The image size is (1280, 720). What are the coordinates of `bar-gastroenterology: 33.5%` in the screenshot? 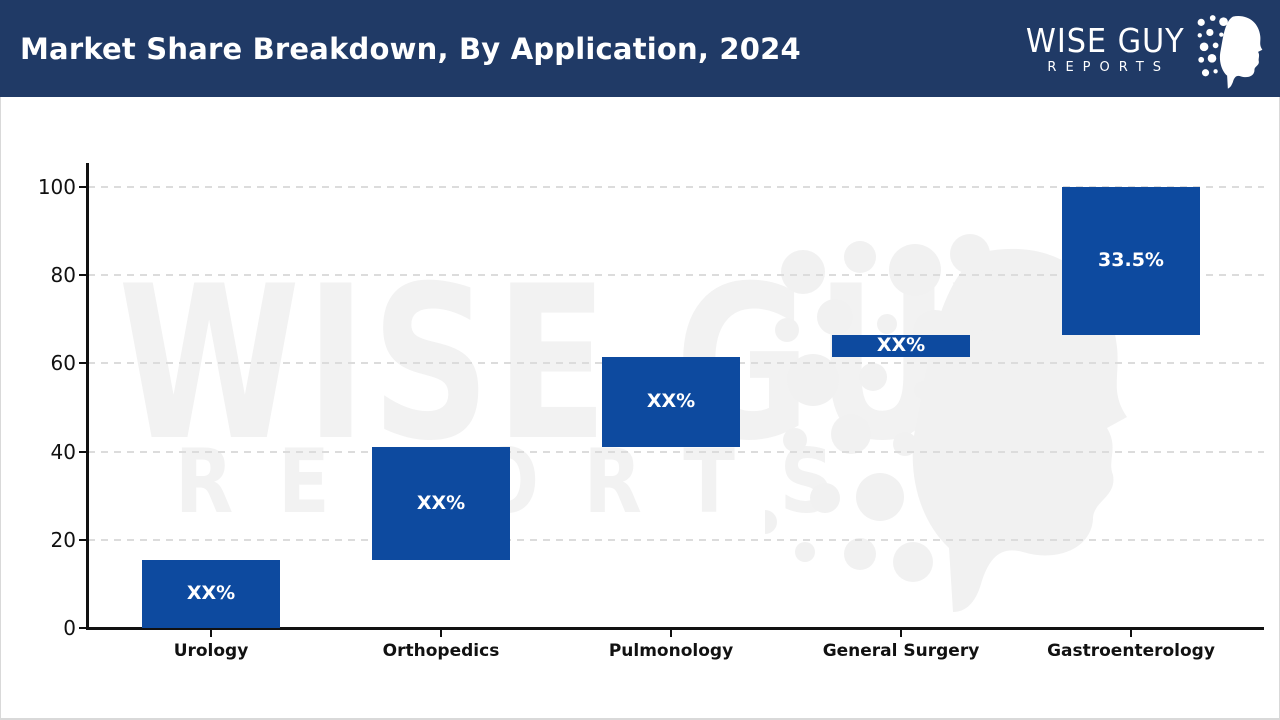 It's located at (1131, 261).